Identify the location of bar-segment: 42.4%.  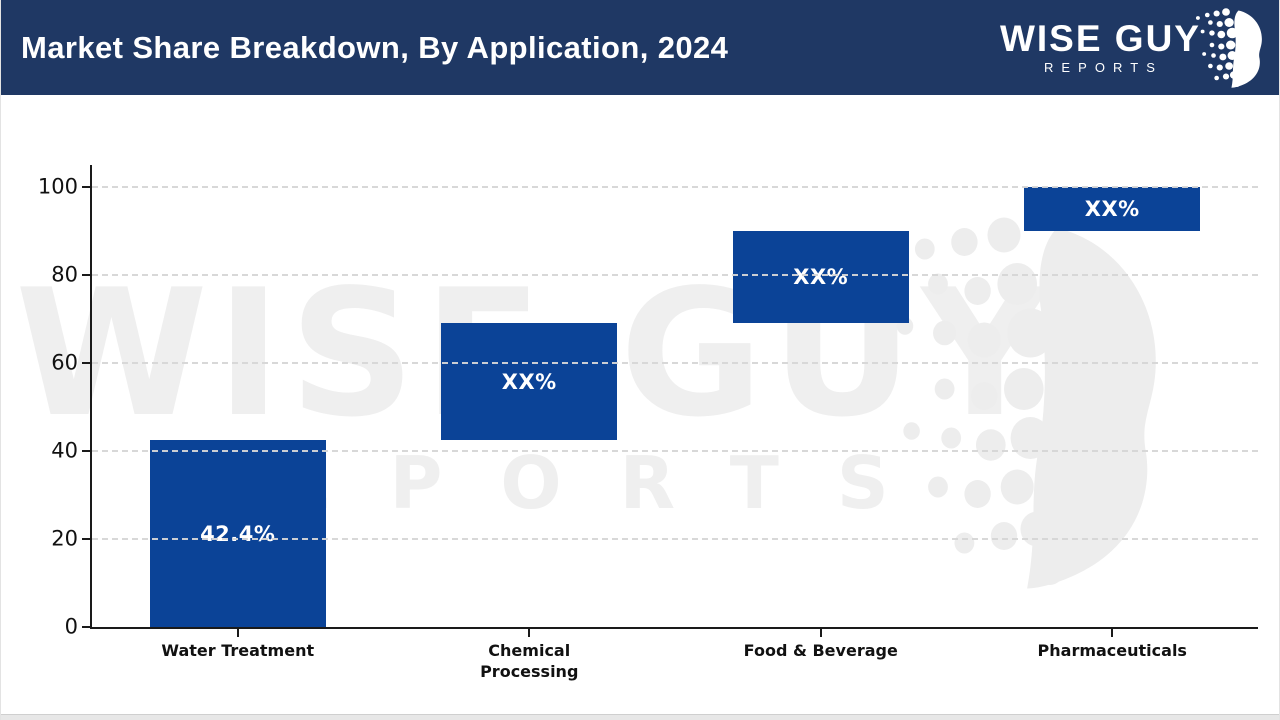
(237, 533).